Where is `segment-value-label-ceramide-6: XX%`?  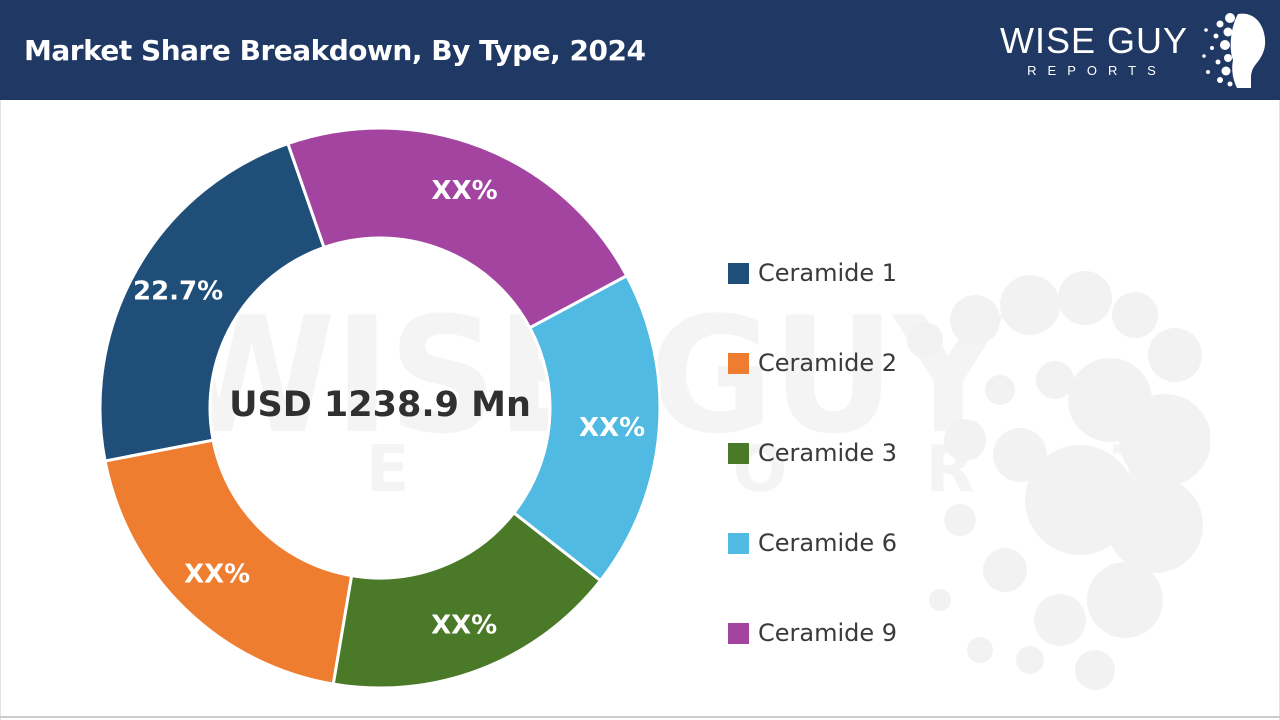 segment-value-label-ceramide-6: XX% is located at coordinates (612, 428).